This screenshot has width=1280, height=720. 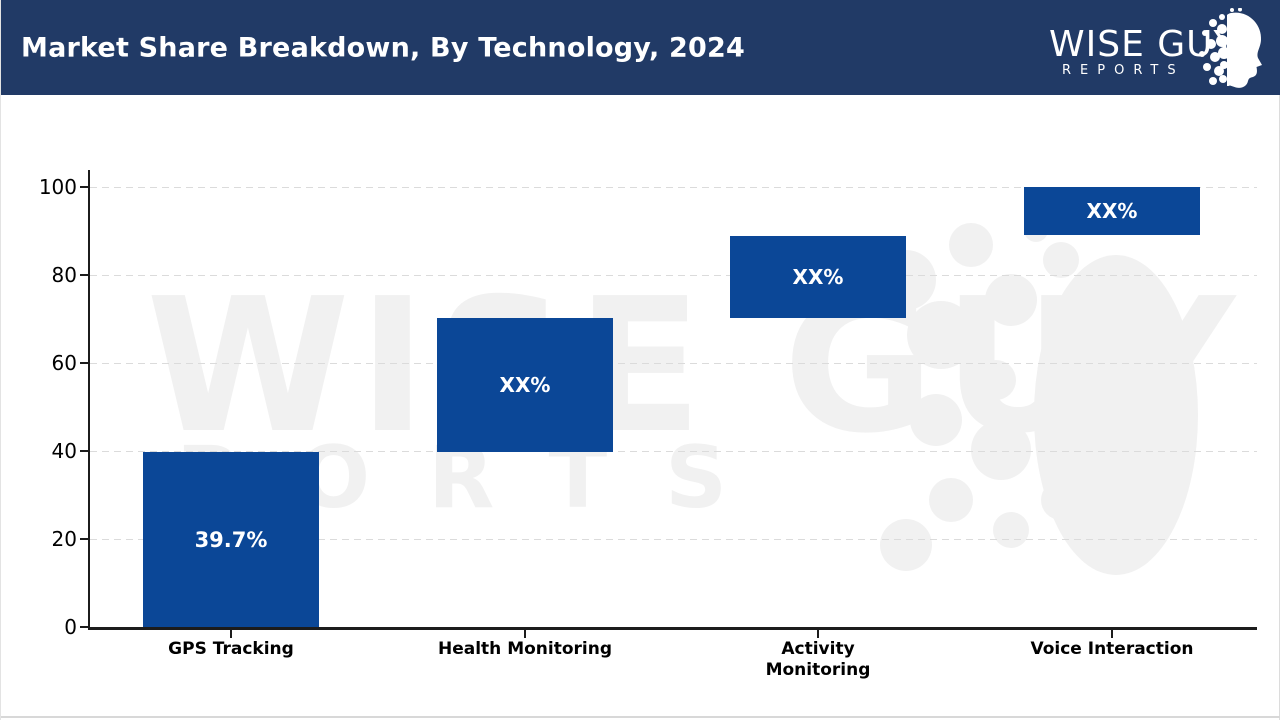 I want to click on y-tick-20: 20, so click(x=64, y=539).